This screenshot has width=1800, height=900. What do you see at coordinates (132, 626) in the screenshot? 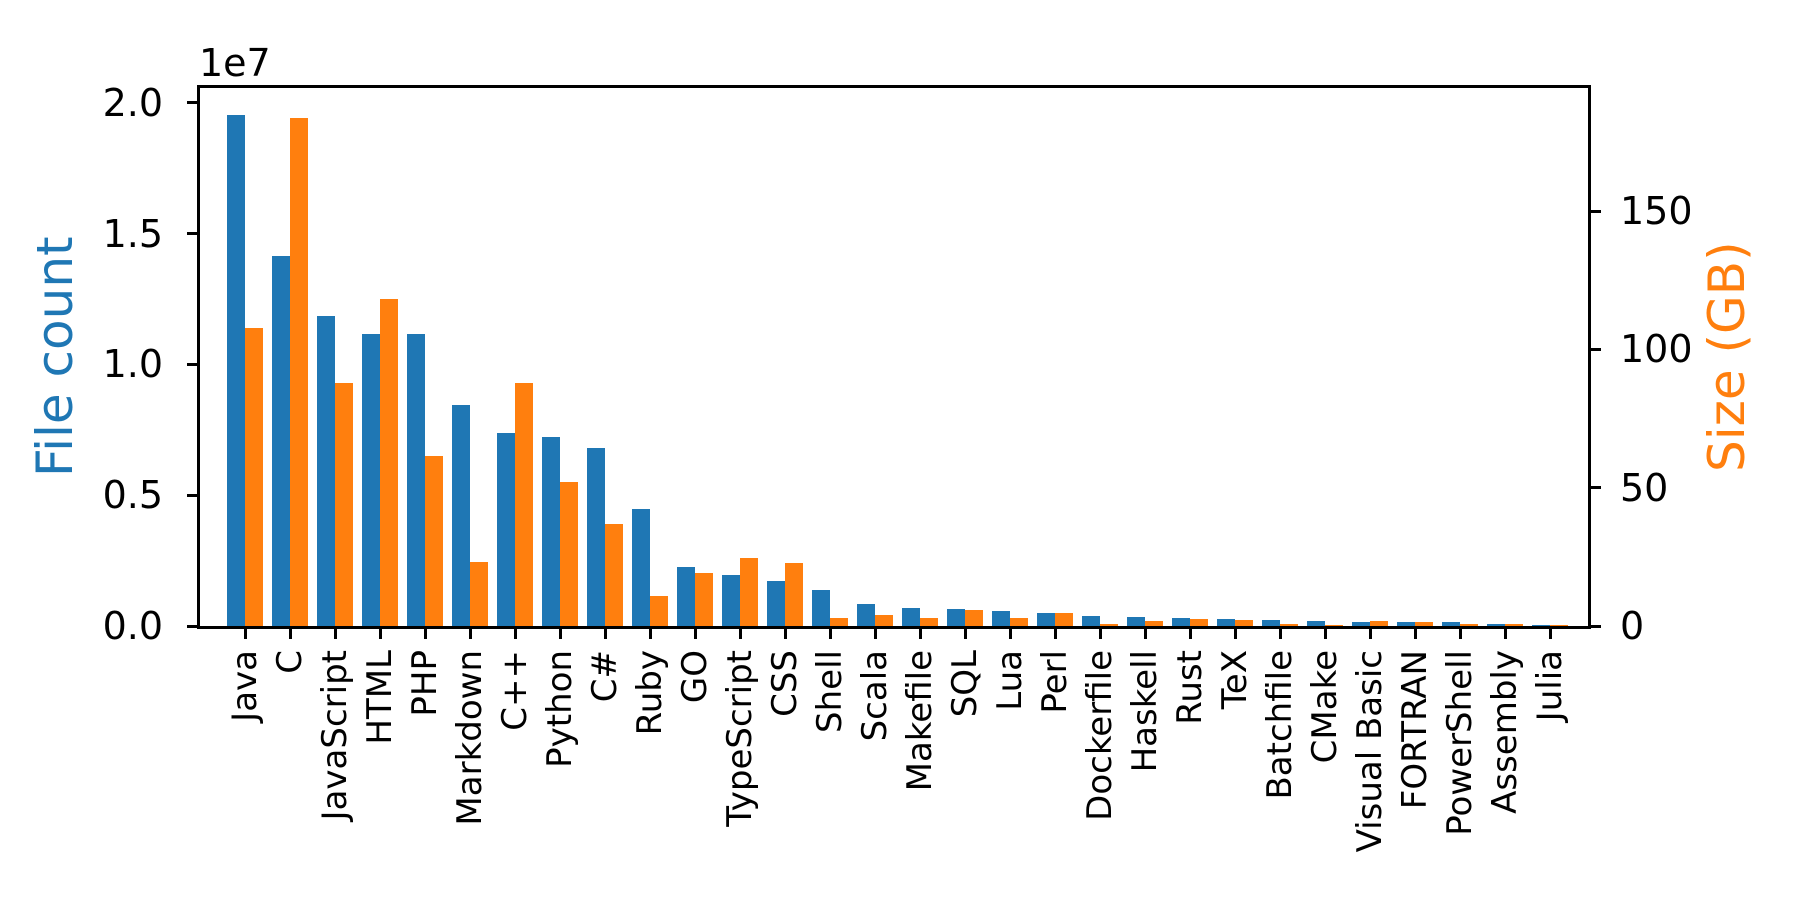
I see `y-axis-tick-label-left: 0.0` at bounding box center [132, 626].